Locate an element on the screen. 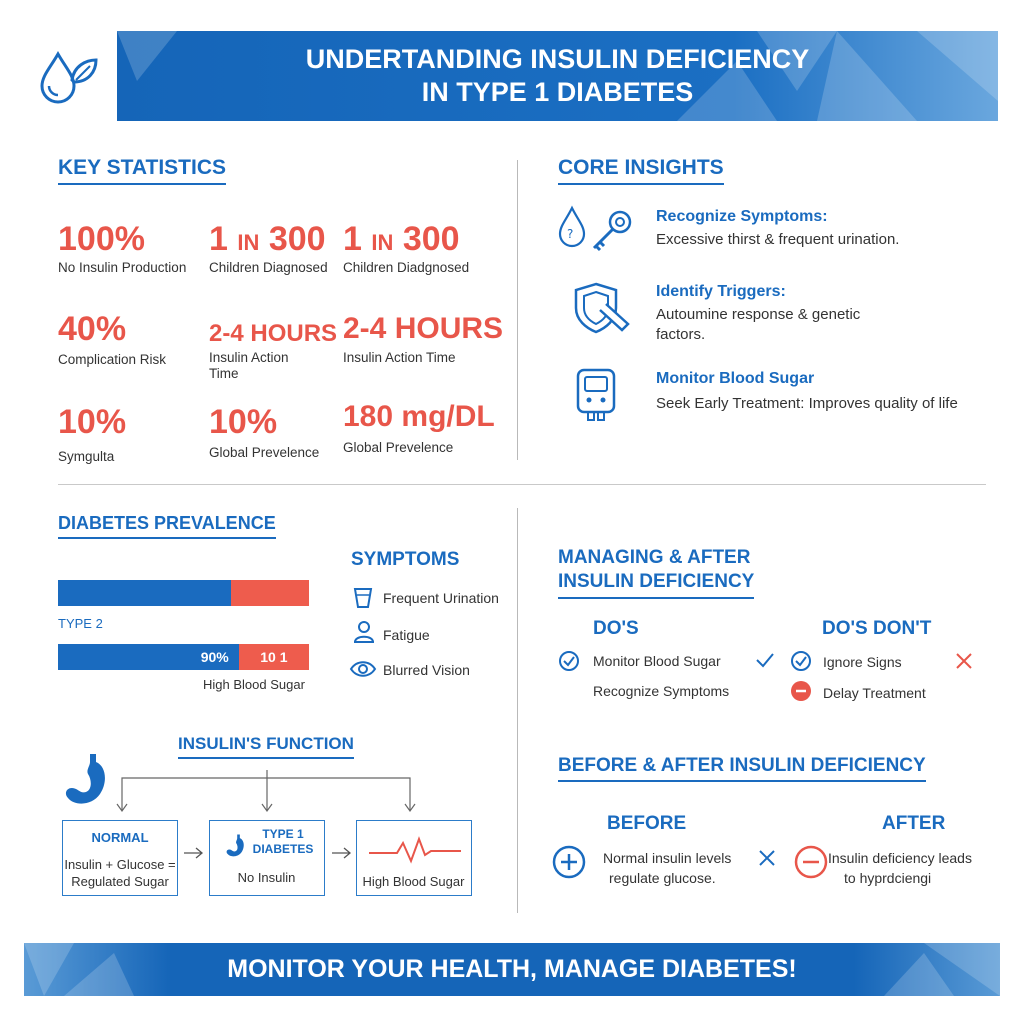 The image size is (1024, 1024). symptom-label: Frequent Urination is located at coordinates (441, 598).